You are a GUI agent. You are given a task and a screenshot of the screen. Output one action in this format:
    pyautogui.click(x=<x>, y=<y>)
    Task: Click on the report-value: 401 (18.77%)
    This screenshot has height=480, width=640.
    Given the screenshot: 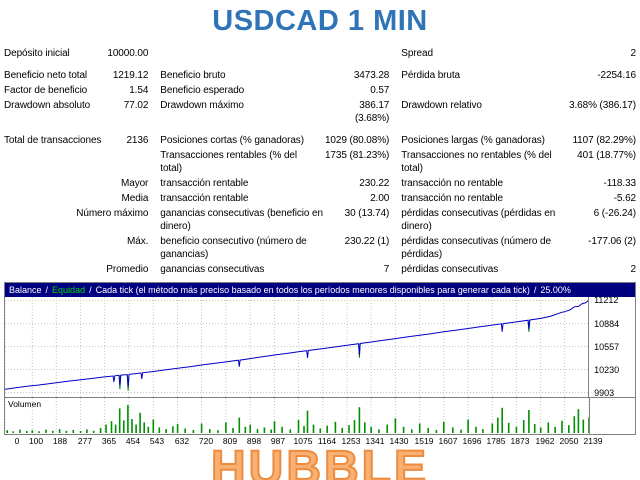 What is the action you would take?
    pyautogui.click(x=606, y=155)
    